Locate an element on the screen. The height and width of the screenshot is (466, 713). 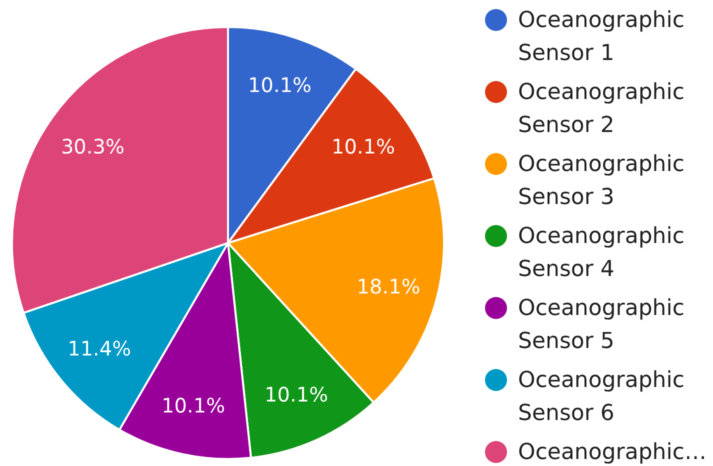
legend-label: Oceanographic Sensor 3 is located at coordinates (601, 181).